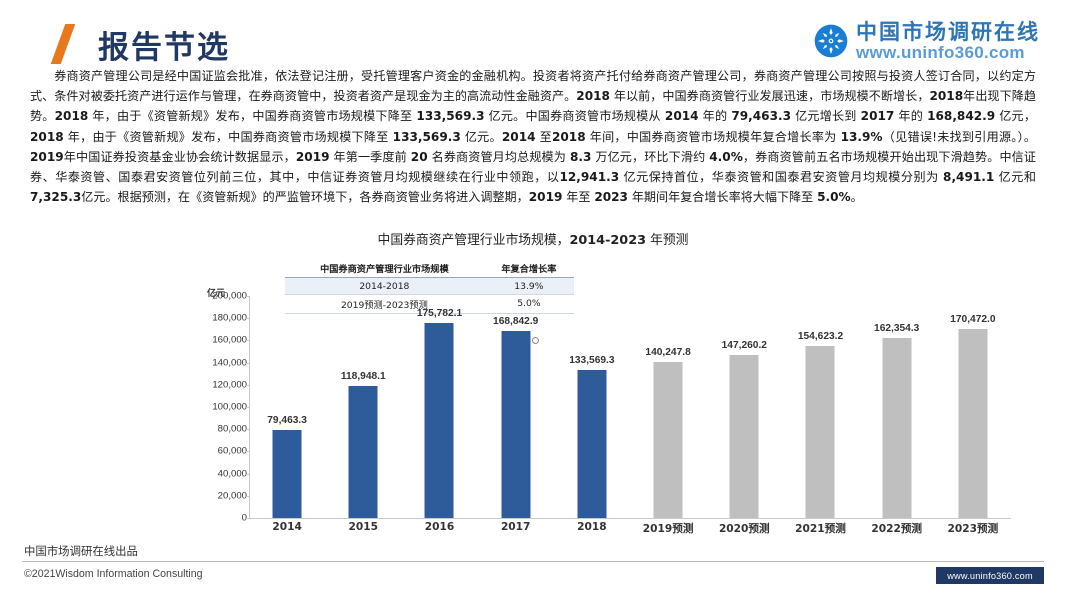  What do you see at coordinates (630, 518) in the screenshot?
I see `x-axis-line` at bounding box center [630, 518].